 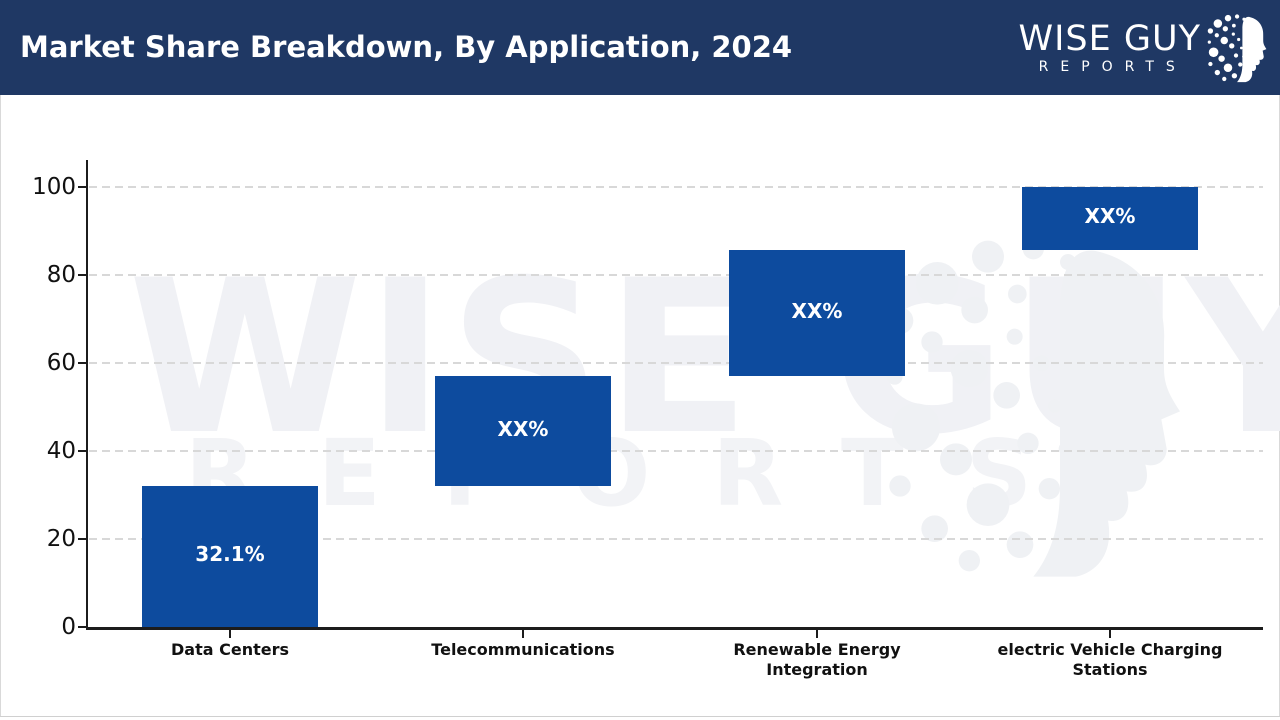 I want to click on x-axis, so click(x=674, y=628).